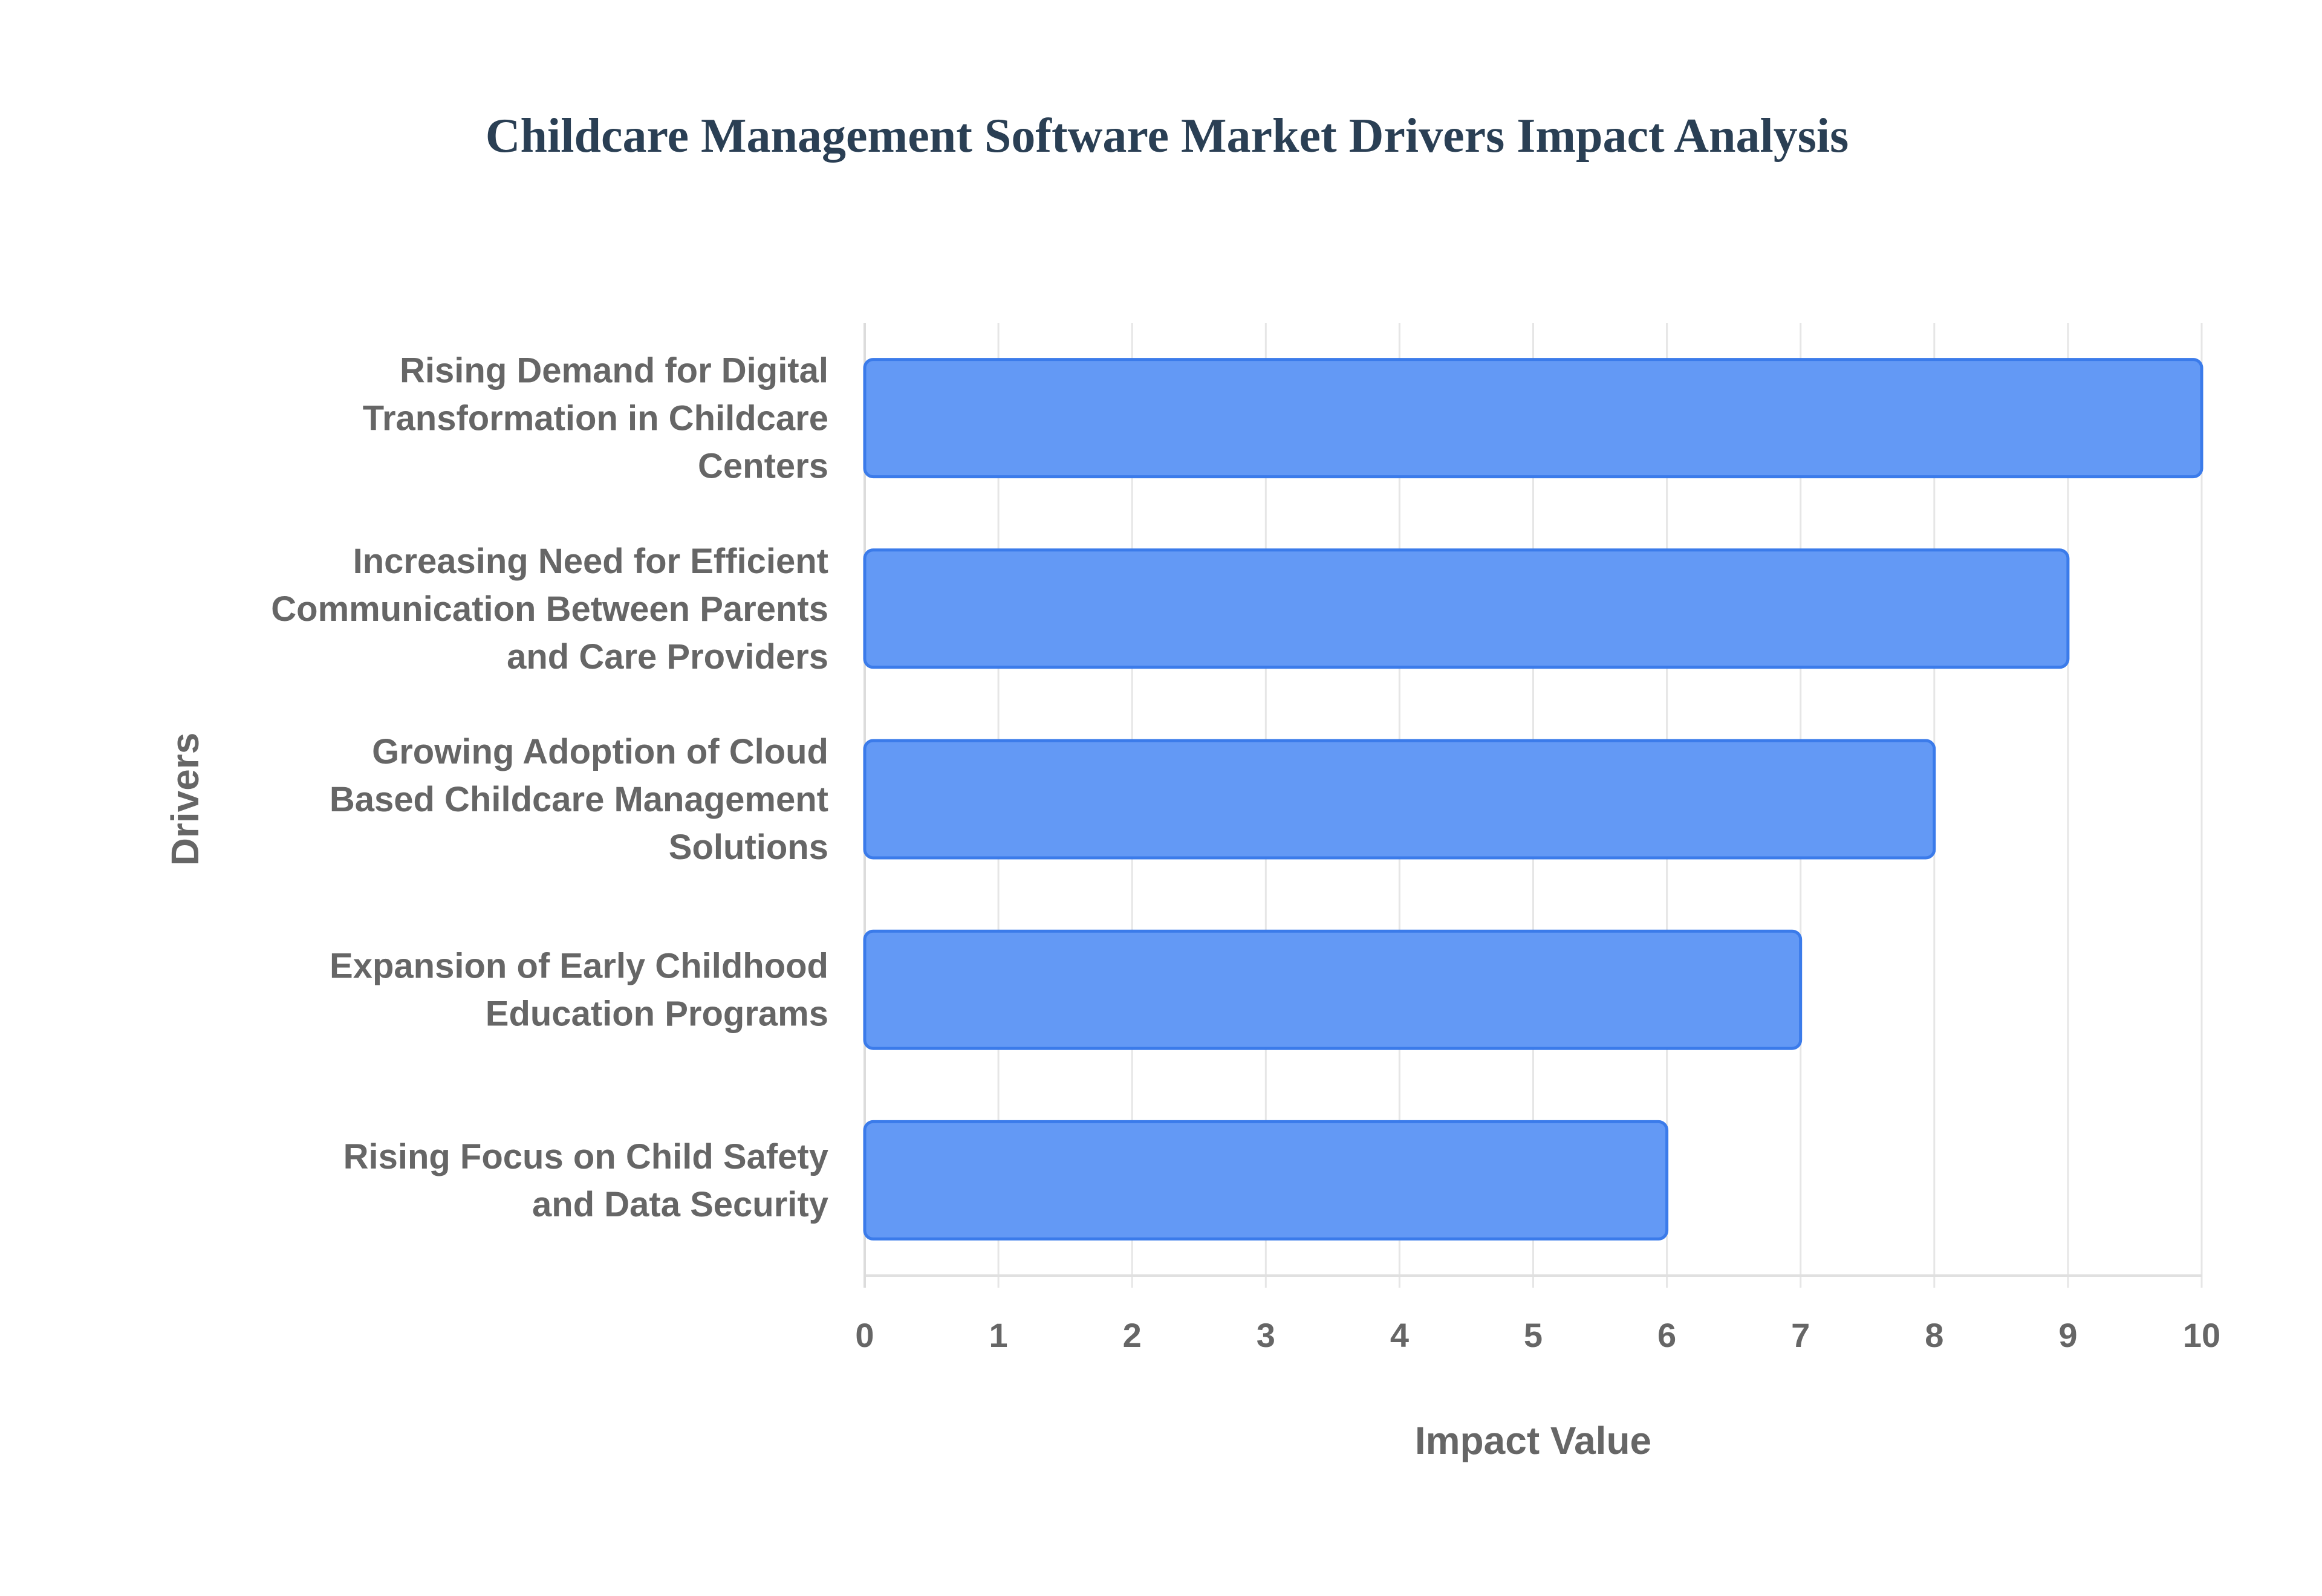 The image size is (2322, 1596). What do you see at coordinates (2067, 1335) in the screenshot?
I see `x-tick-label: 9` at bounding box center [2067, 1335].